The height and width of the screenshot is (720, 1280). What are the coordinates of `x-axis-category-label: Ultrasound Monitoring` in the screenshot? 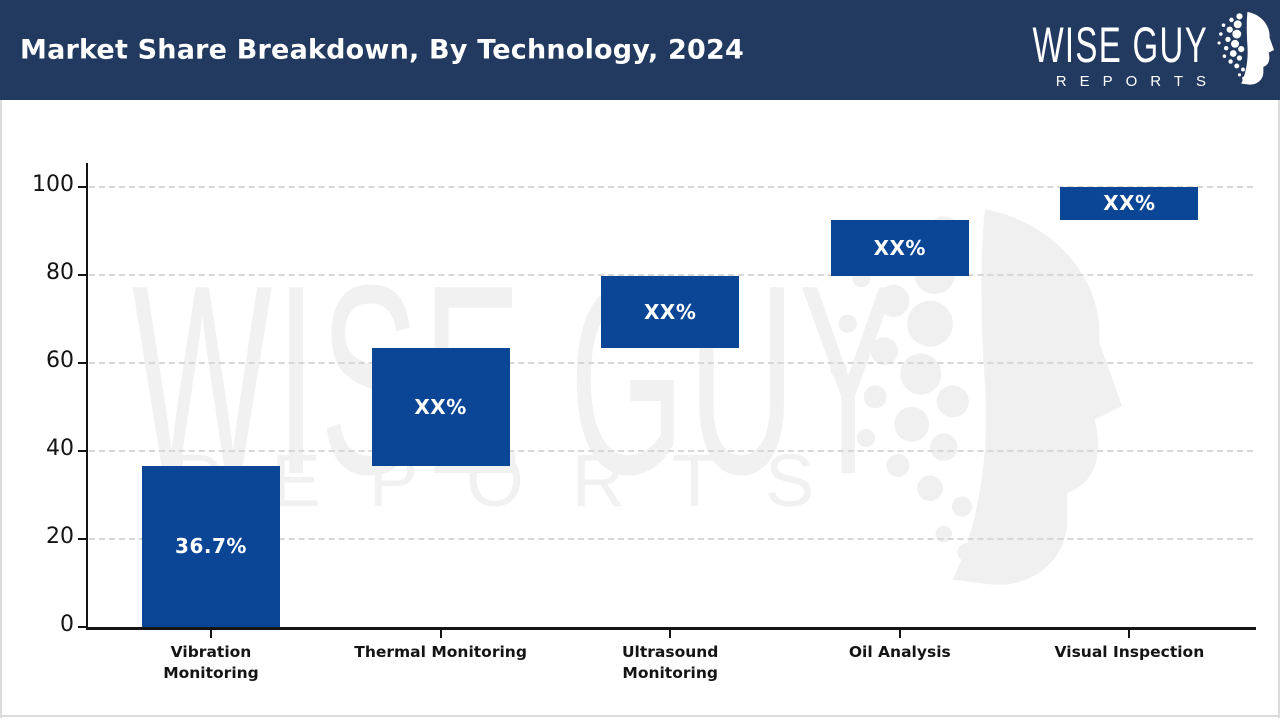 It's located at (670, 663).